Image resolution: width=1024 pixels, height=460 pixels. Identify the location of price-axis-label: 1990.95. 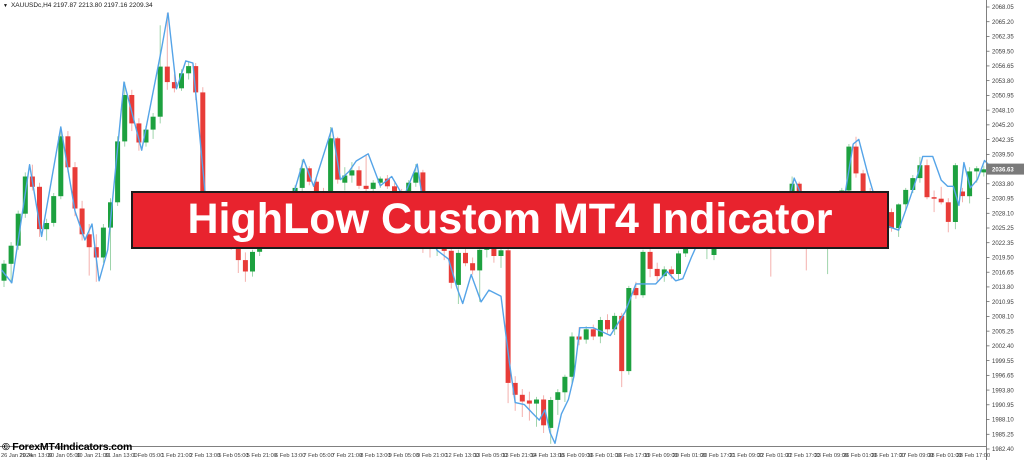
(1003, 406).